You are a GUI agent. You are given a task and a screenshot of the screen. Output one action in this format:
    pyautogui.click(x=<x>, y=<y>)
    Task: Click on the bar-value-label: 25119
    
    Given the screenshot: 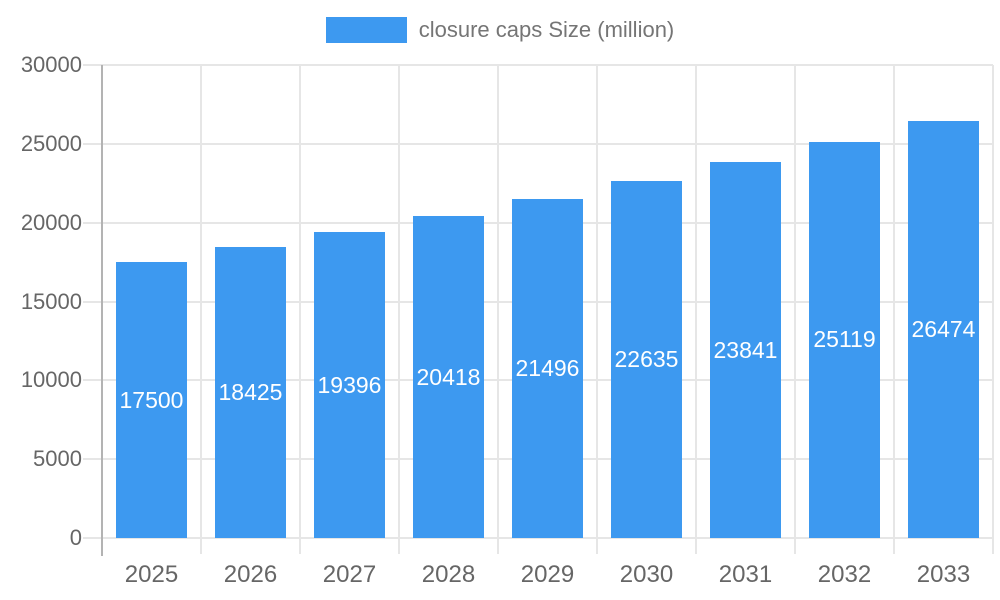 What is the action you would take?
    pyautogui.click(x=844, y=339)
    